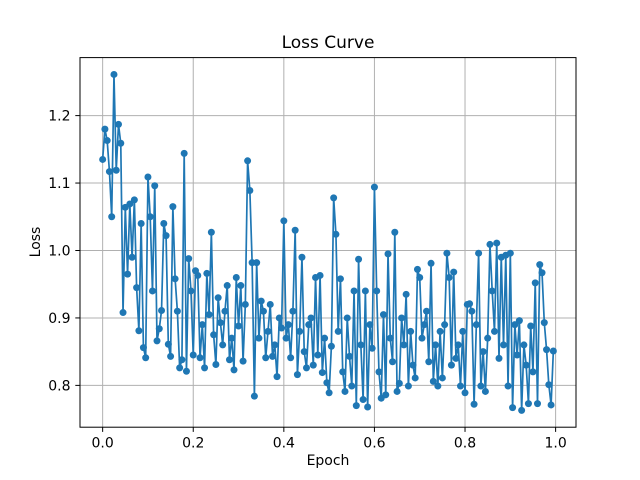  I want to click on x-tick-label: 0.6, so click(374, 444).